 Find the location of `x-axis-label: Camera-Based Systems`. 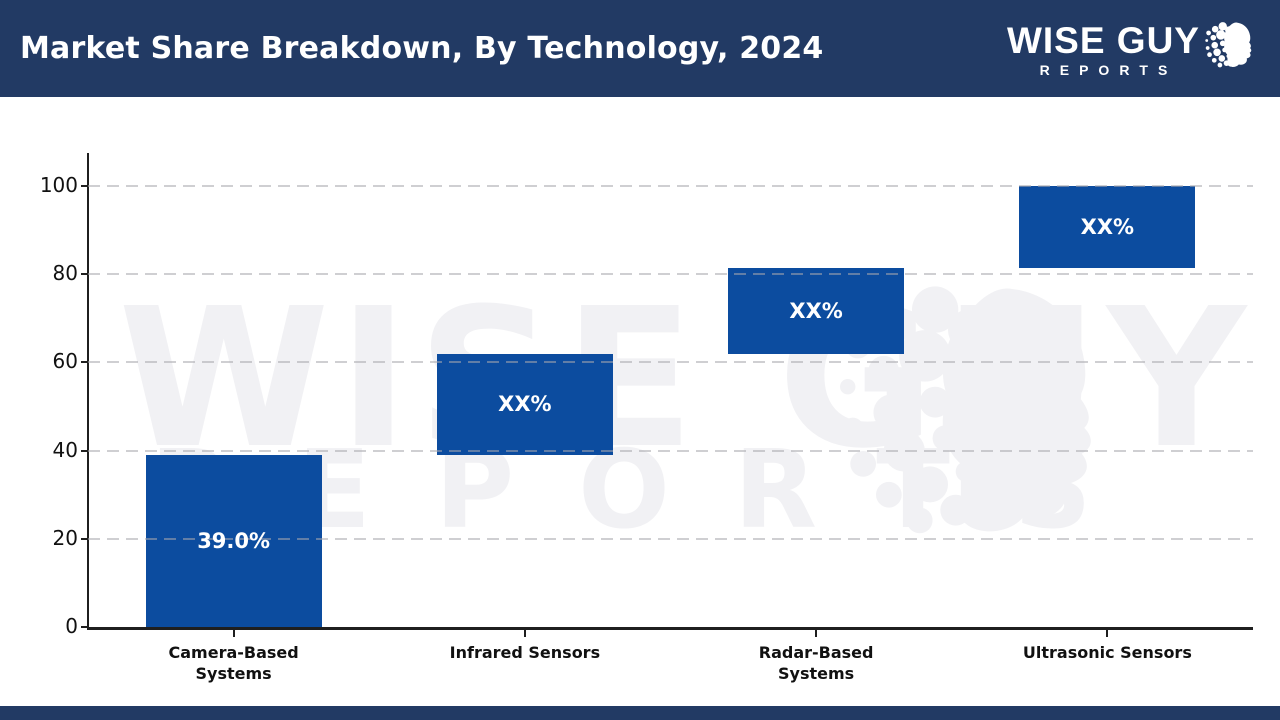

x-axis-label: Camera-Based Systems is located at coordinates (234, 663).